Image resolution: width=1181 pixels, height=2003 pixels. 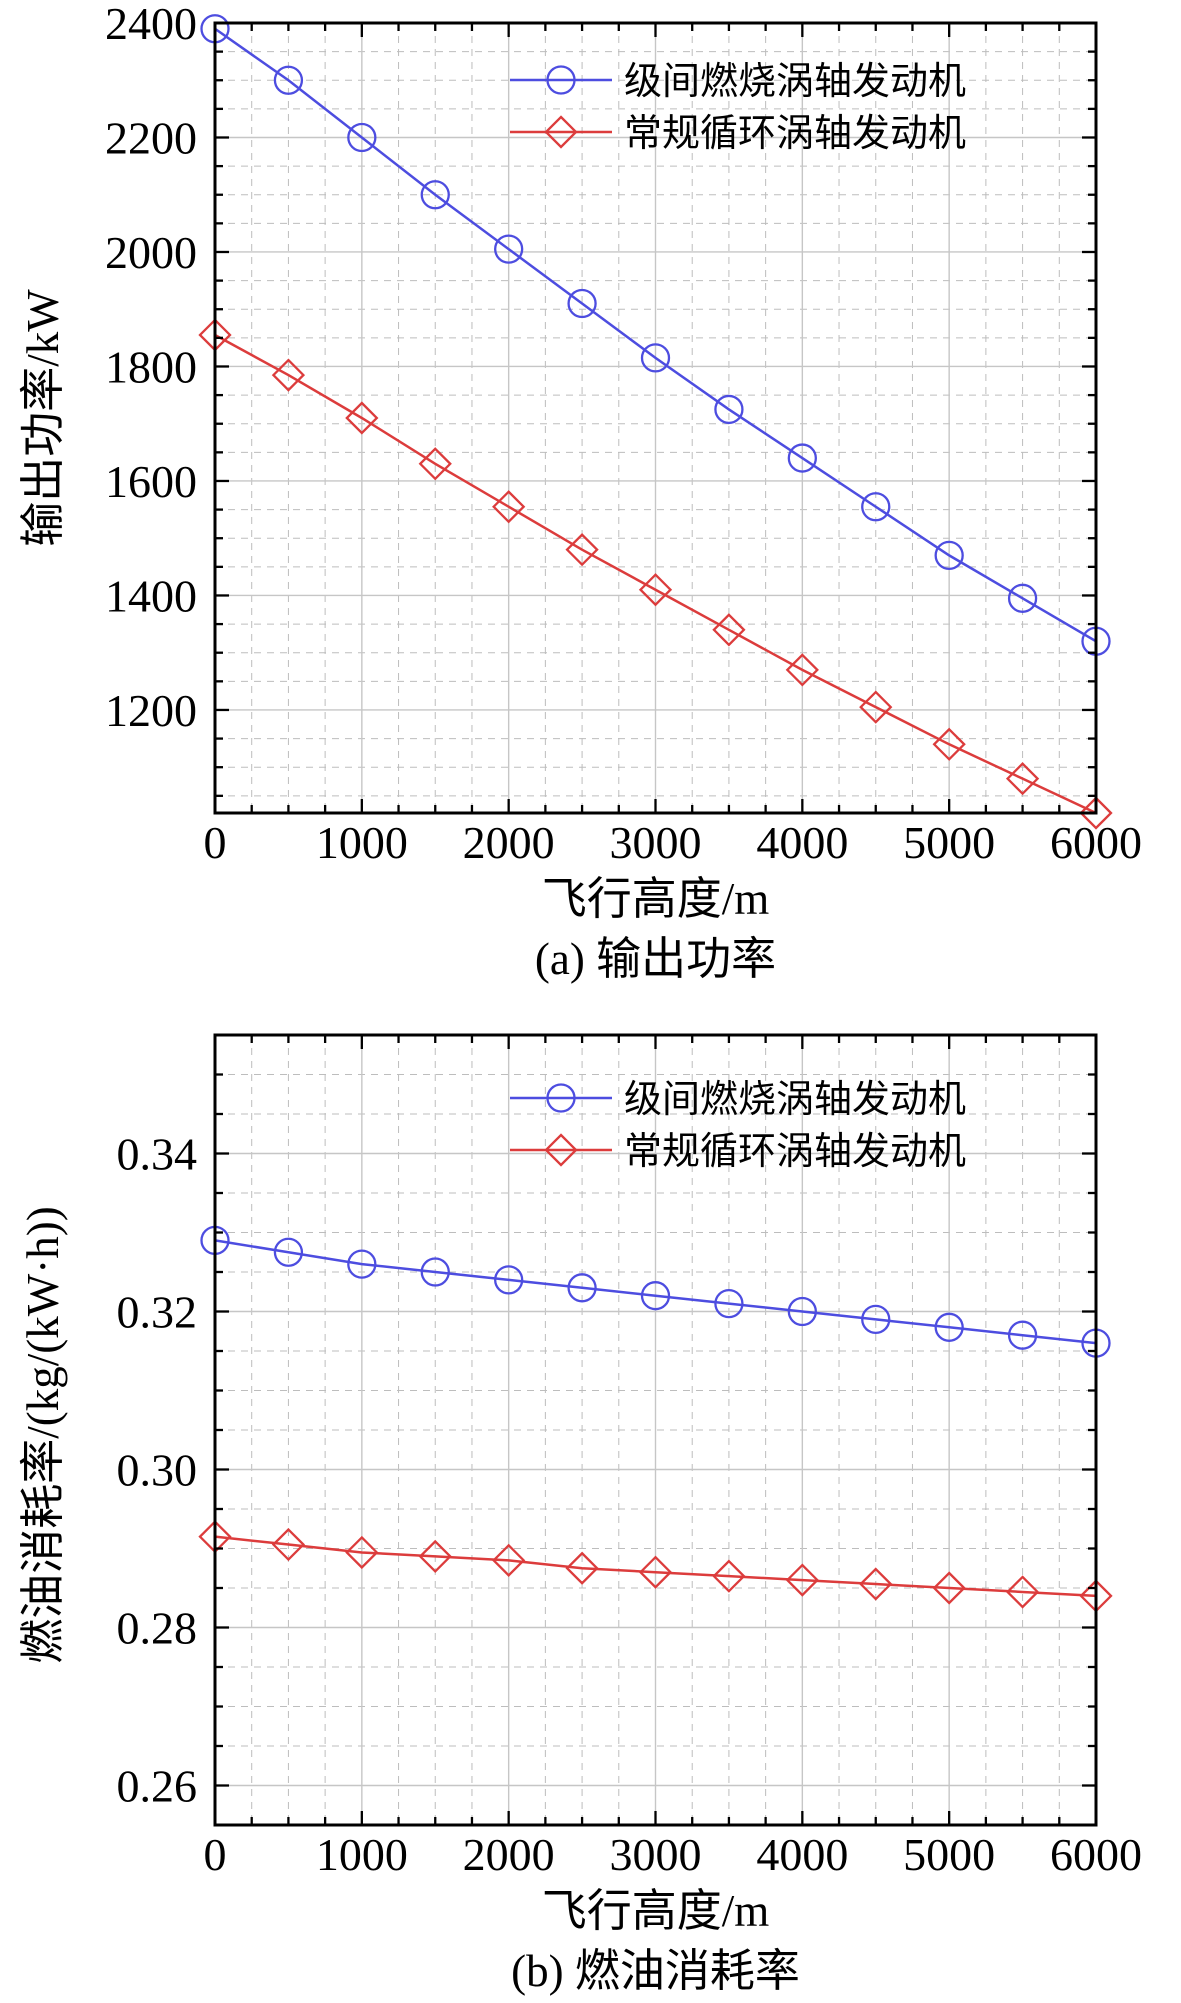 I want to click on y-tick-label: 0.30, so click(x=157, y=1470).